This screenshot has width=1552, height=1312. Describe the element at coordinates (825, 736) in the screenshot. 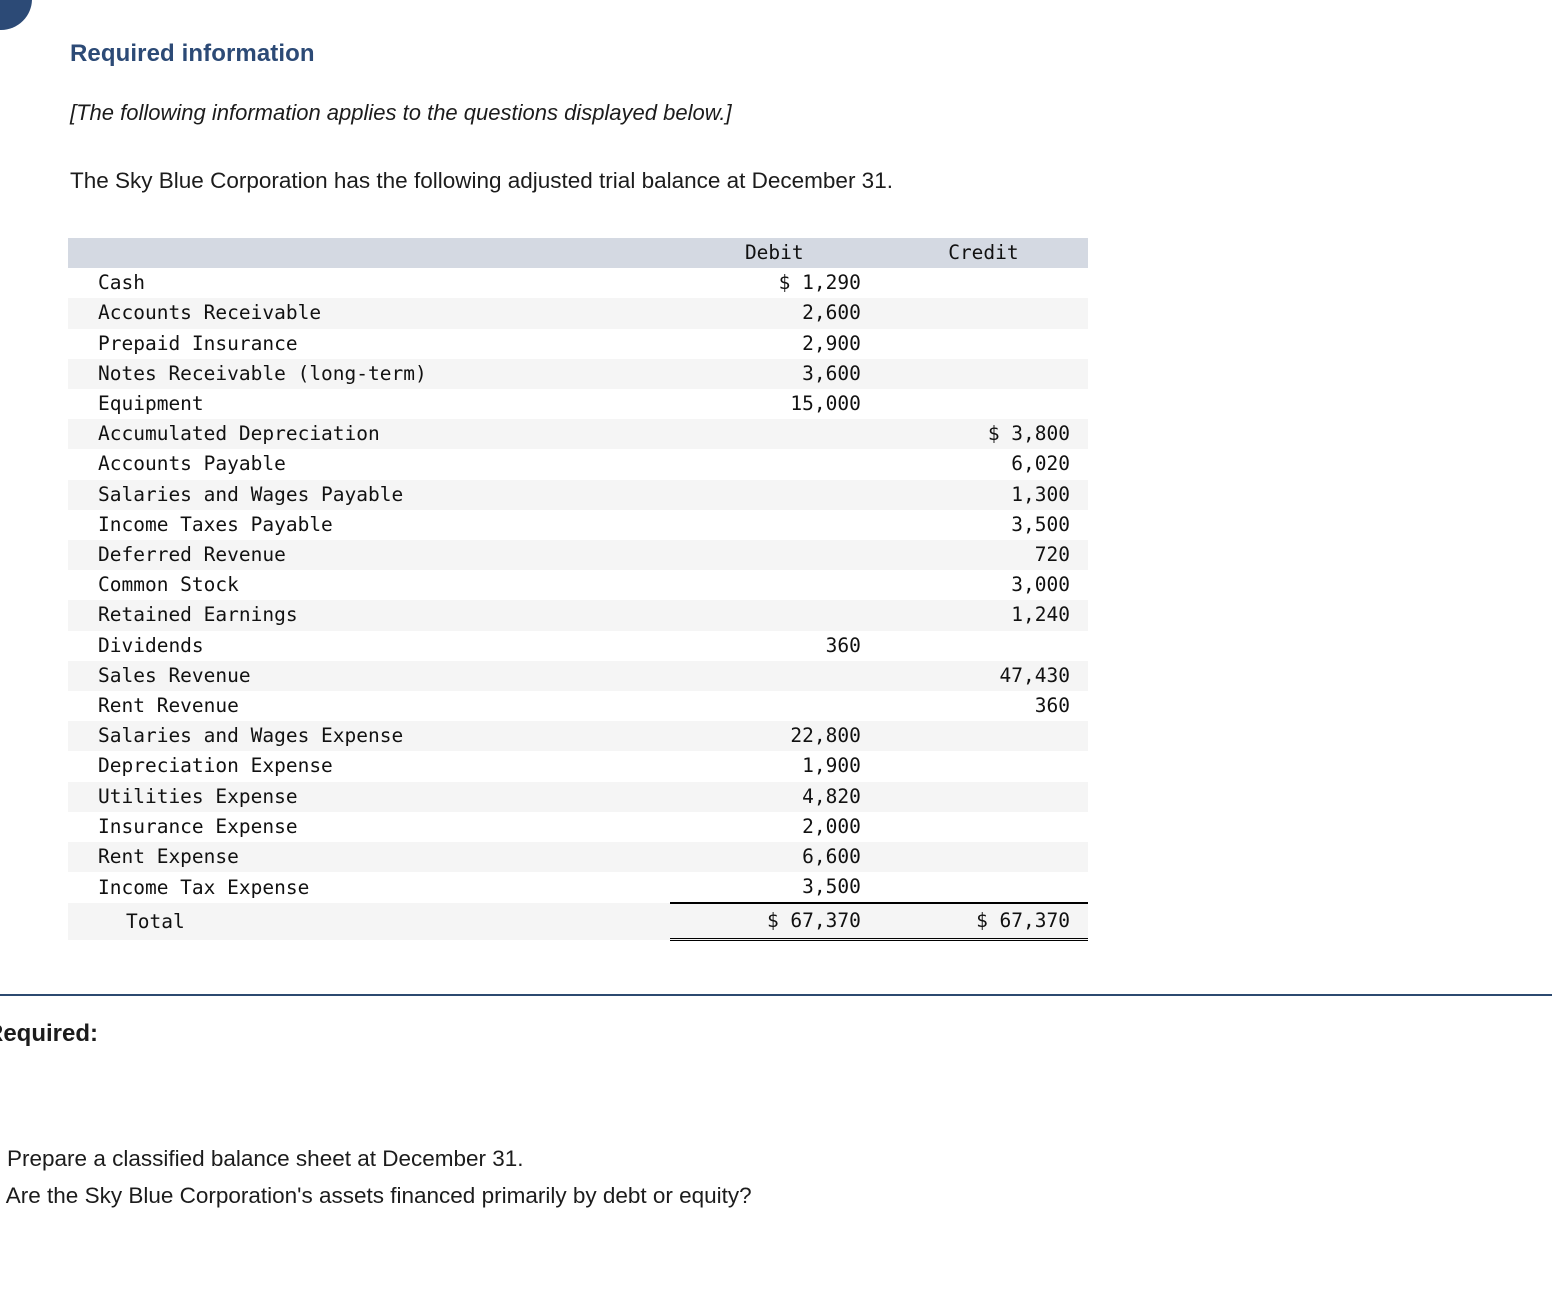

I see `cell-debit: 22,800` at that location.